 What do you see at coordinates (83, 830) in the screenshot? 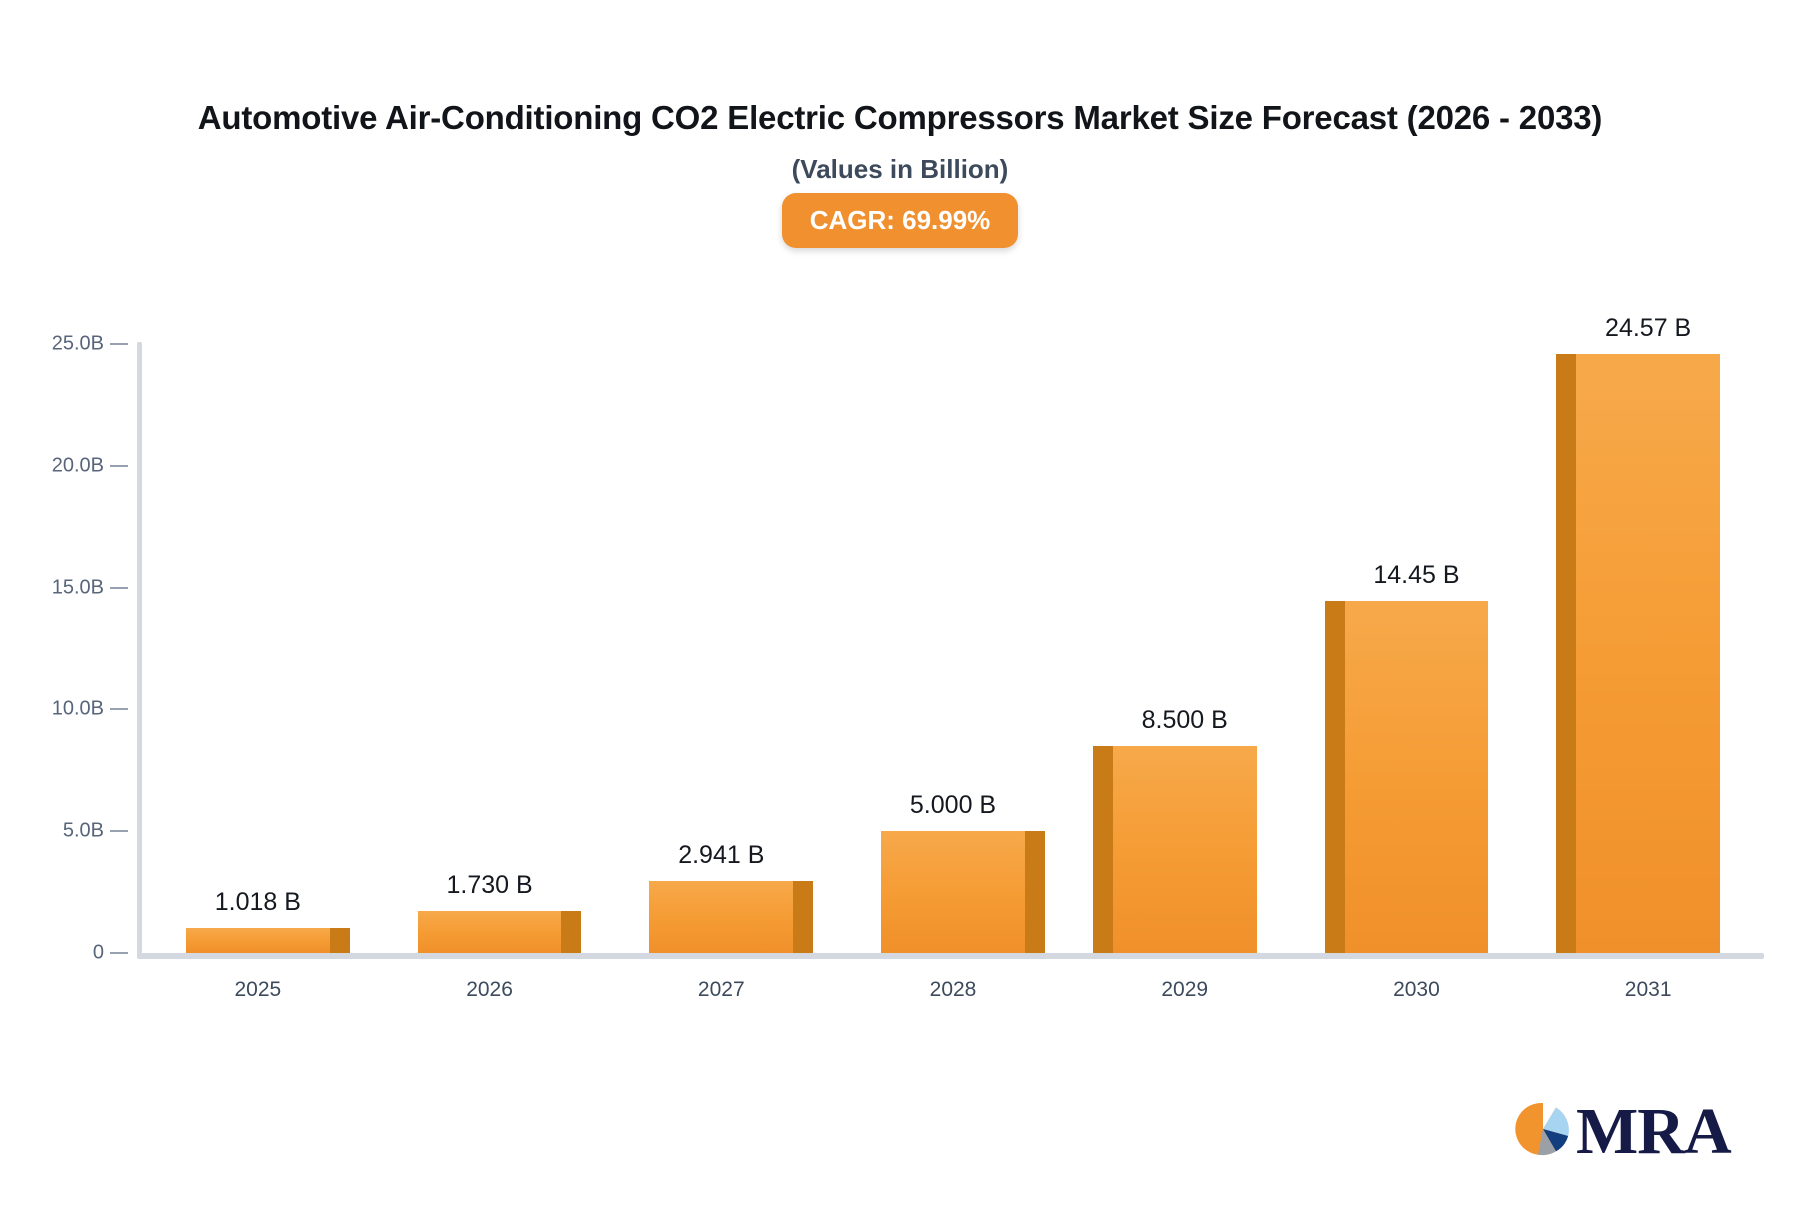
I see `y-axis-tick-label: 5.0B` at bounding box center [83, 830].